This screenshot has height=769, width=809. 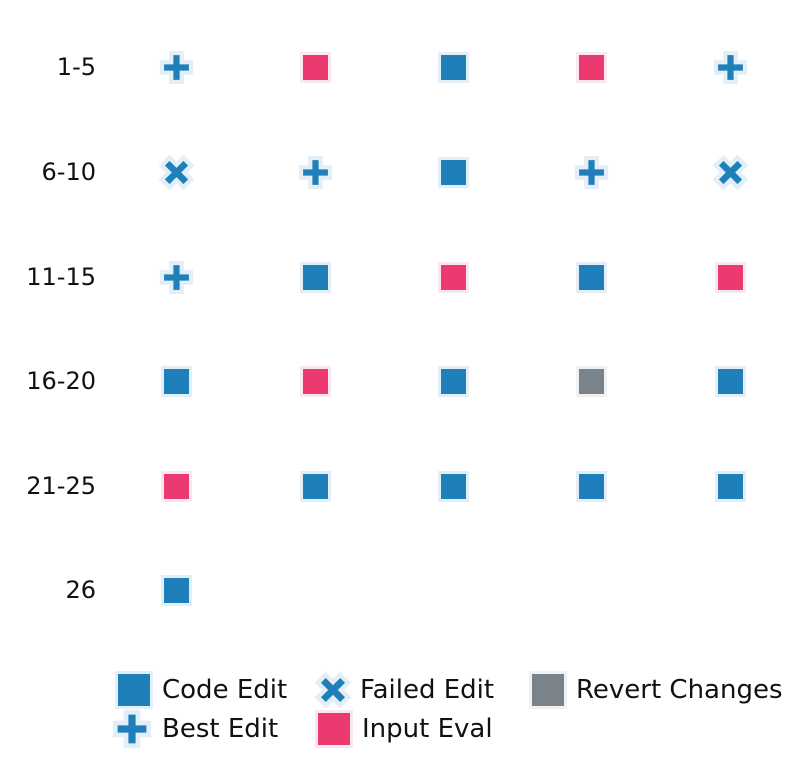 I want to click on legend-label-code-edit: Code Edit, so click(x=225, y=690).